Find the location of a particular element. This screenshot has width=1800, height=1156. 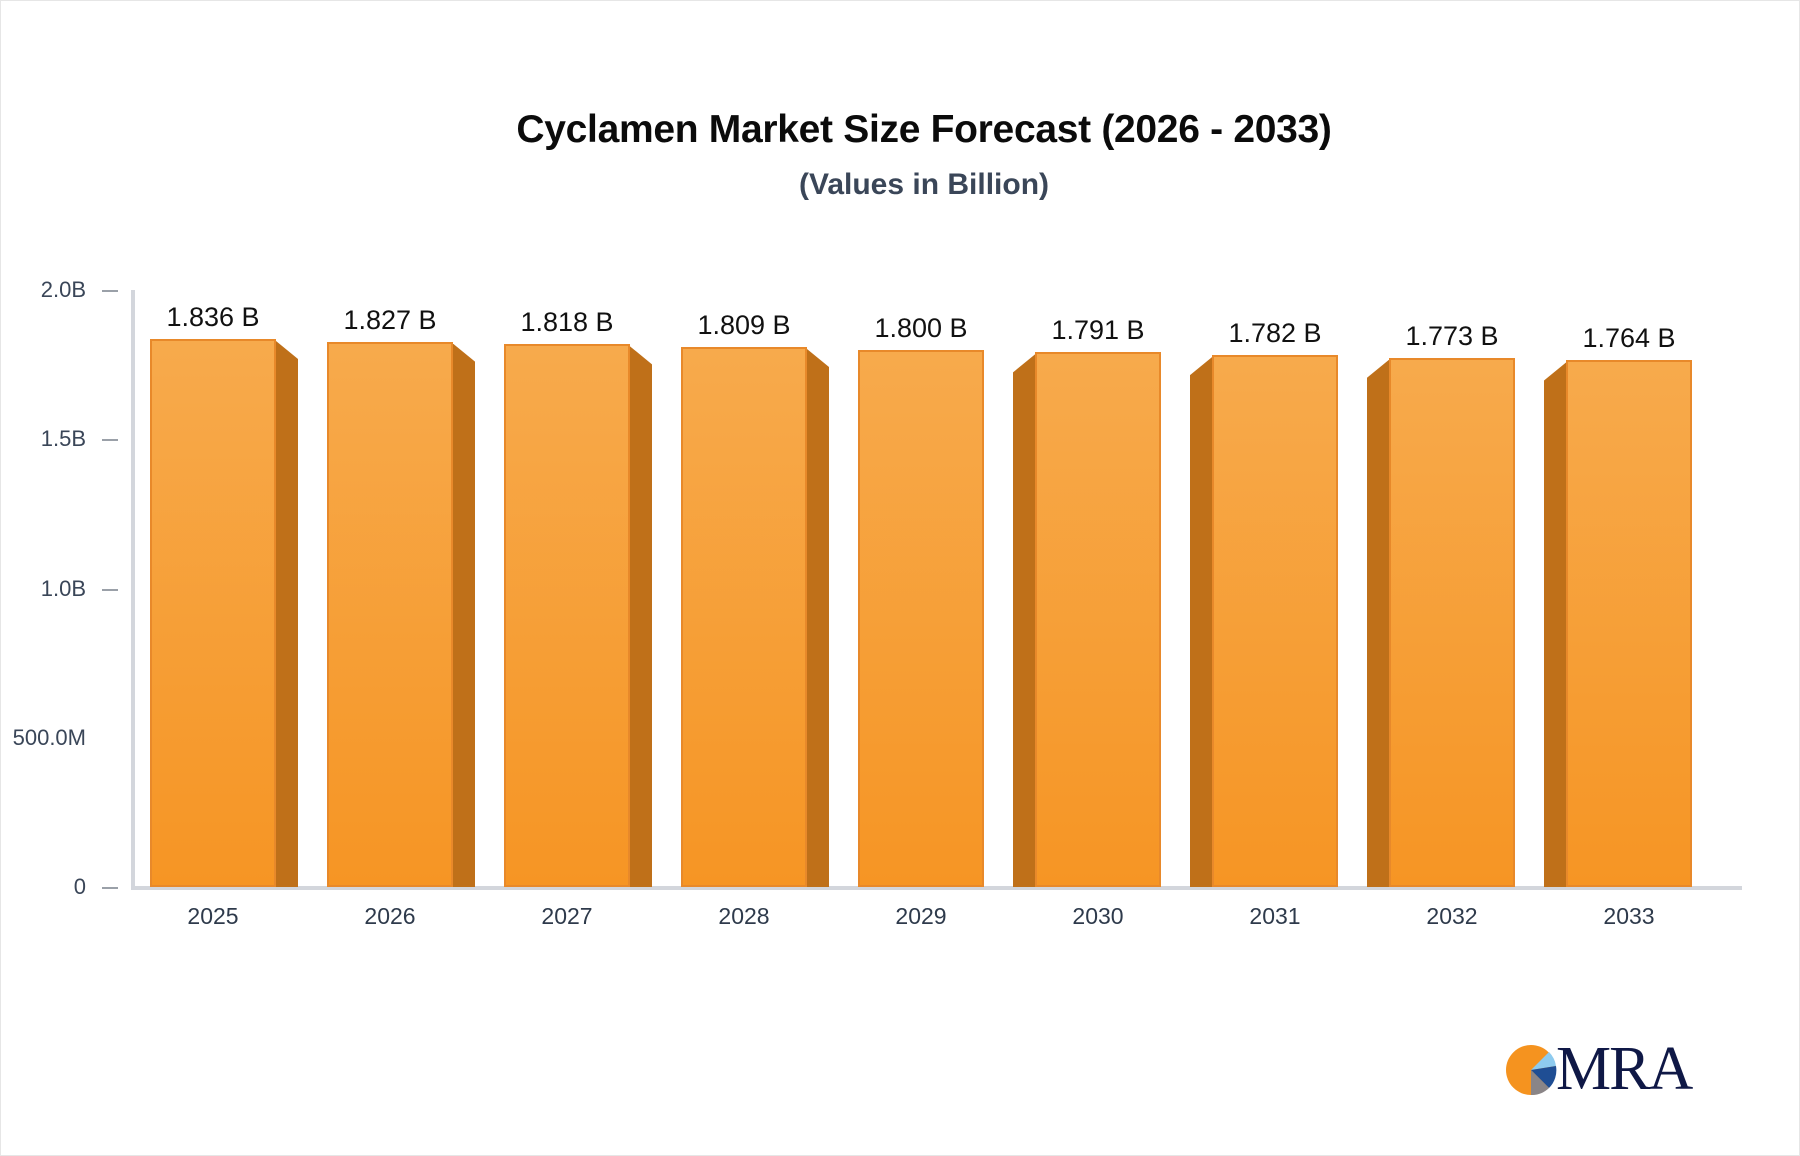

x-tick-label: 2027 is located at coordinates (567, 916).